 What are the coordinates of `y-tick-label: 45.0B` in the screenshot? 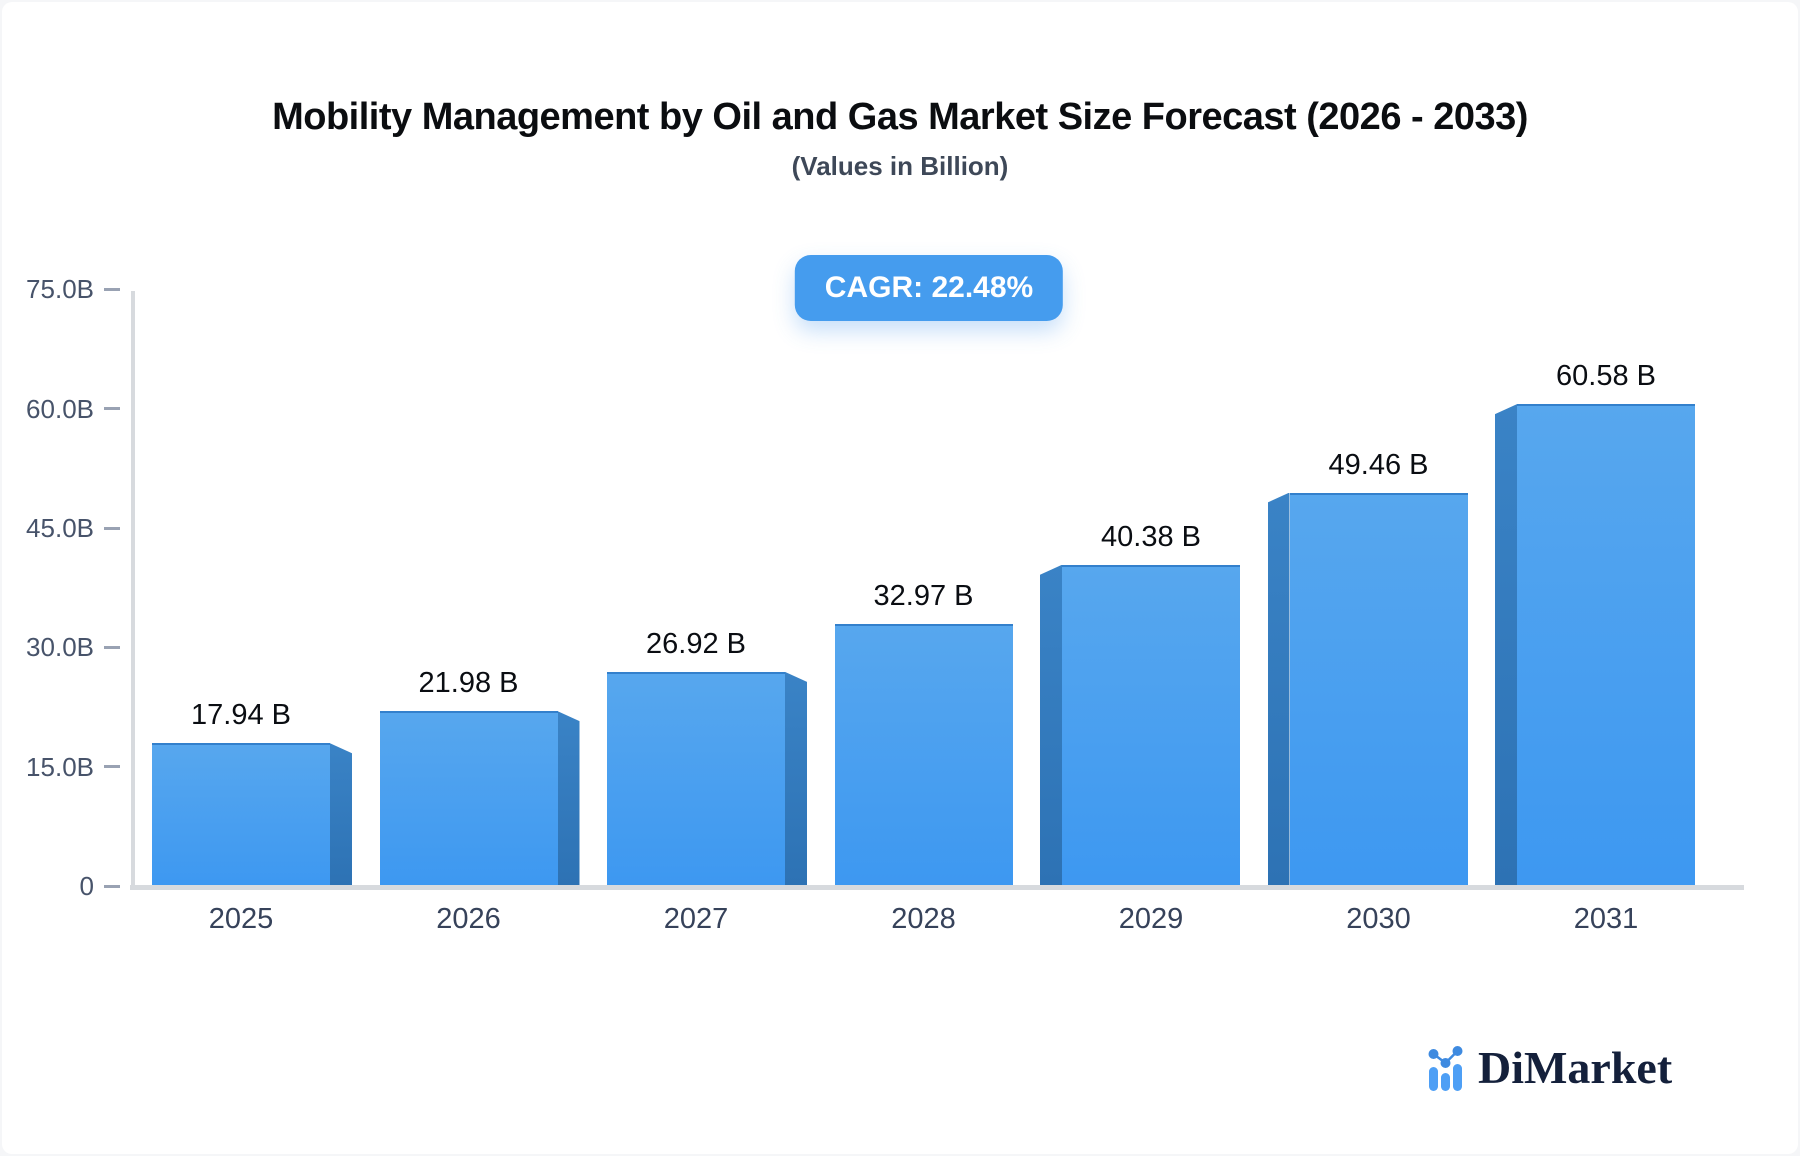 It's located at (60, 528).